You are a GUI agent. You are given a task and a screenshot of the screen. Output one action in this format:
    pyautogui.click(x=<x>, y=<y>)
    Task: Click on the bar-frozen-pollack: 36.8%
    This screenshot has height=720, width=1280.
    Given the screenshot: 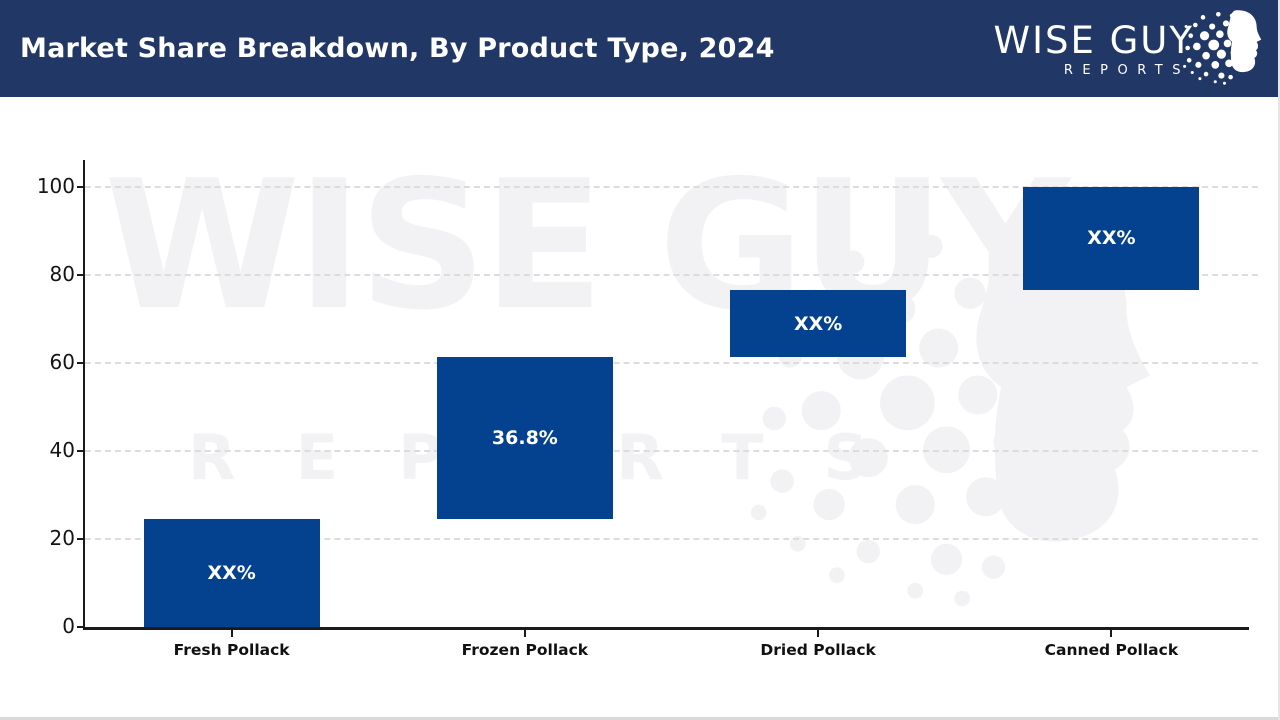 What is the action you would take?
    pyautogui.click(x=524, y=438)
    